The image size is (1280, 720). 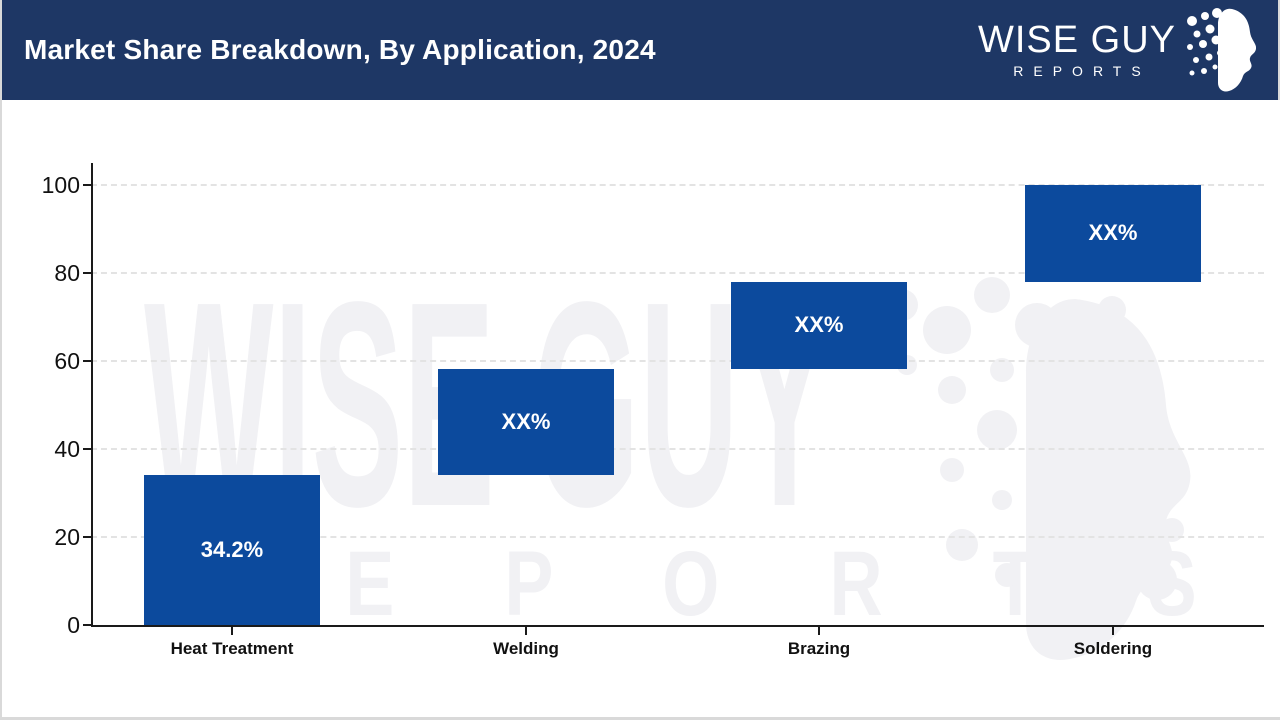 I want to click on x-axis-category-label: Heat Treatment, so click(x=232, y=648).